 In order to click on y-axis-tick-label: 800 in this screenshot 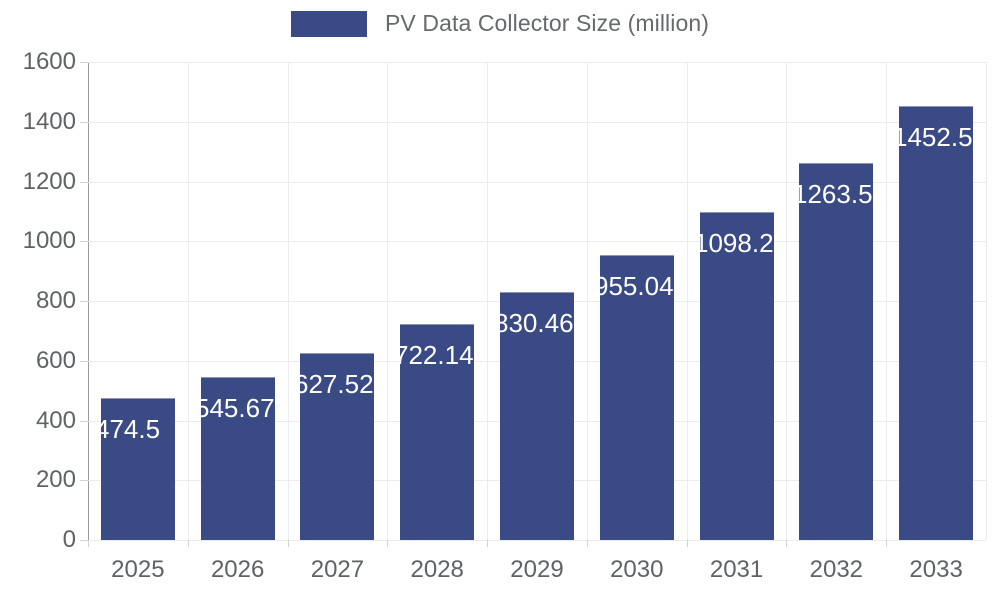, I will do `click(55, 300)`.